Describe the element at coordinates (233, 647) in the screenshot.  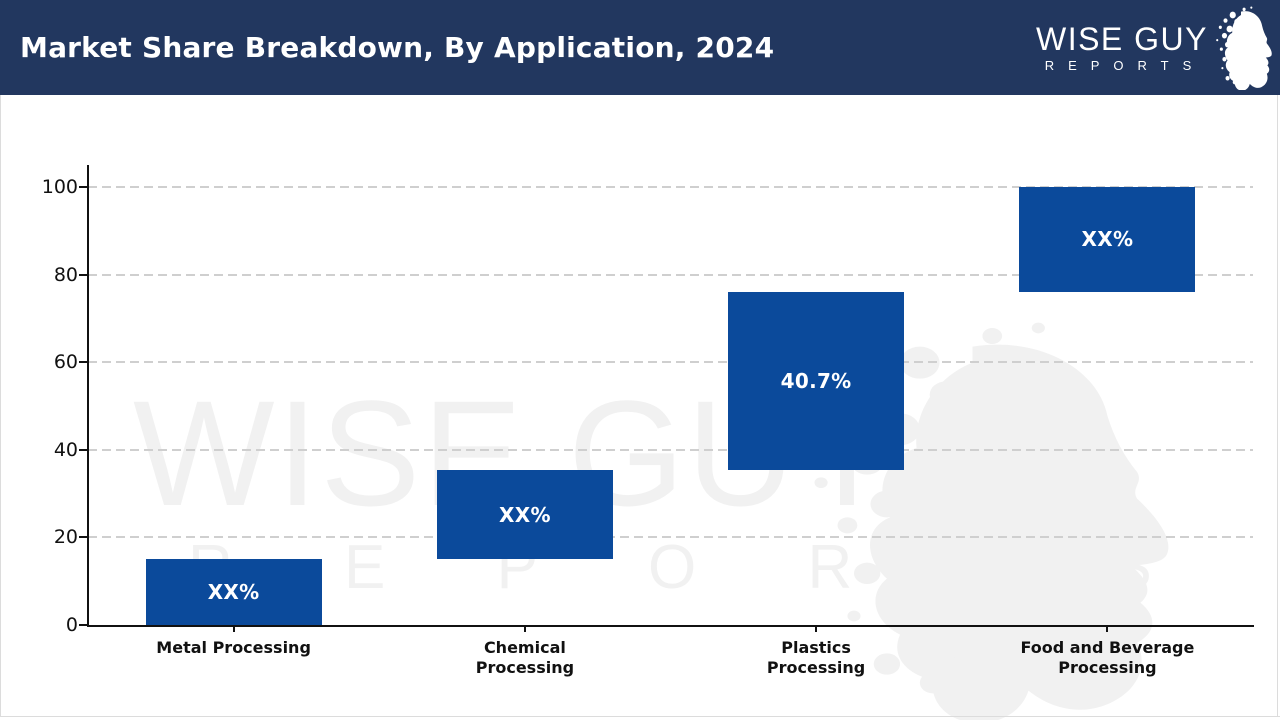
I see `x-axis-category-label: Metal Processing` at that location.